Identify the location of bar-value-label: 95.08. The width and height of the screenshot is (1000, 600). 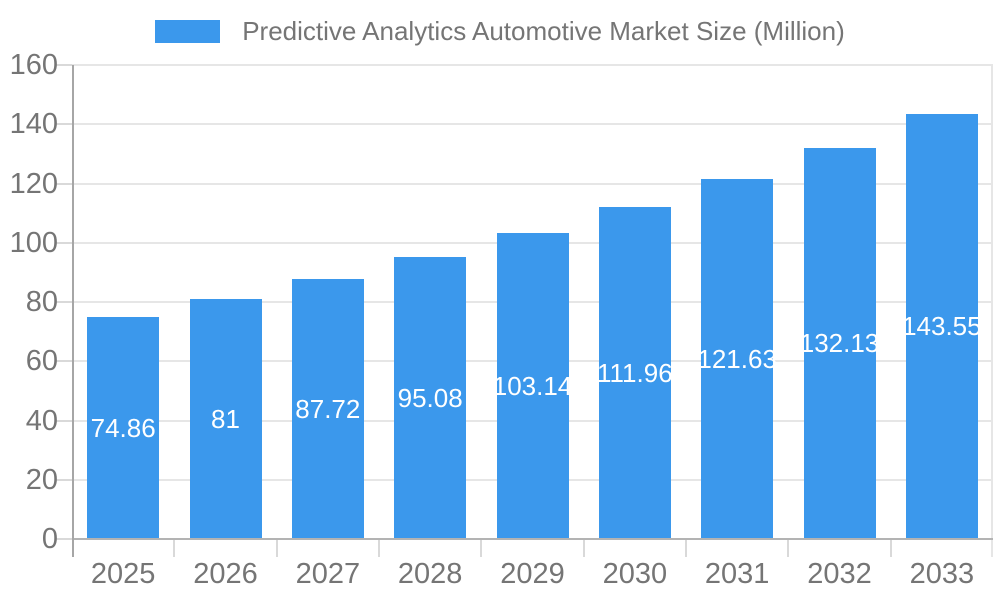
(430, 398).